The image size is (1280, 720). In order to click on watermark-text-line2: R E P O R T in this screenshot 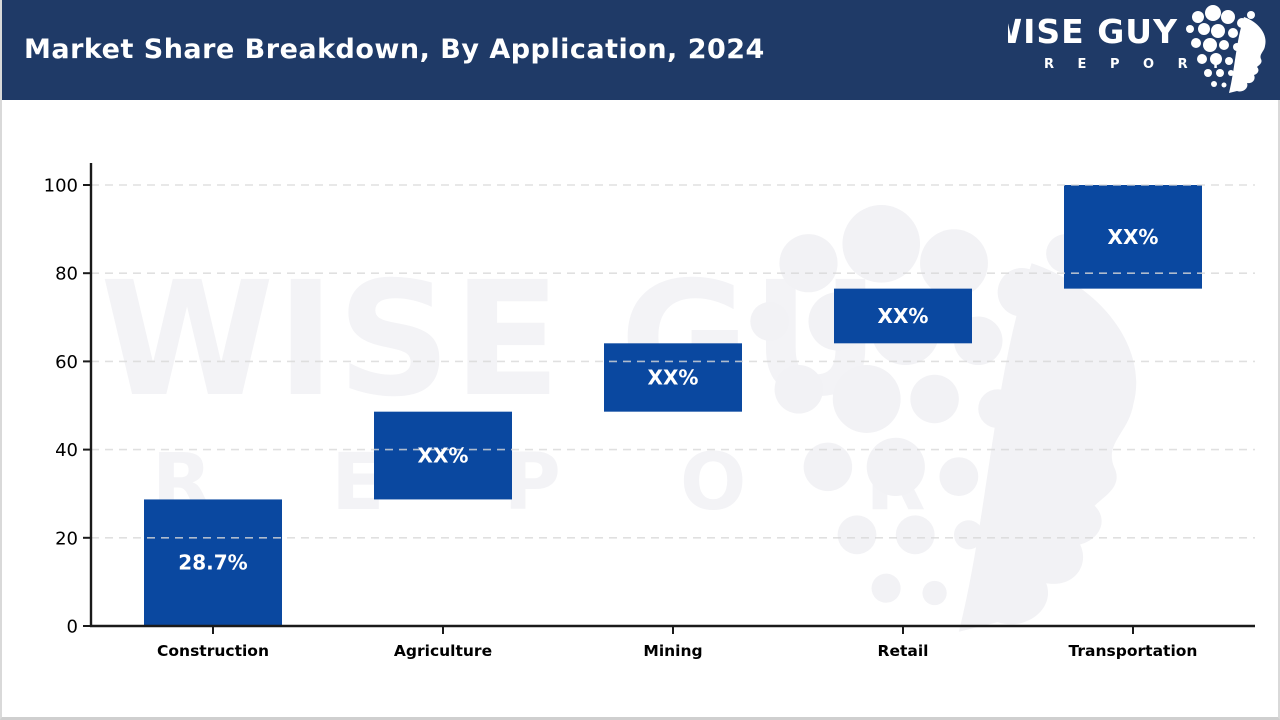, I will do `click(648, 483)`.